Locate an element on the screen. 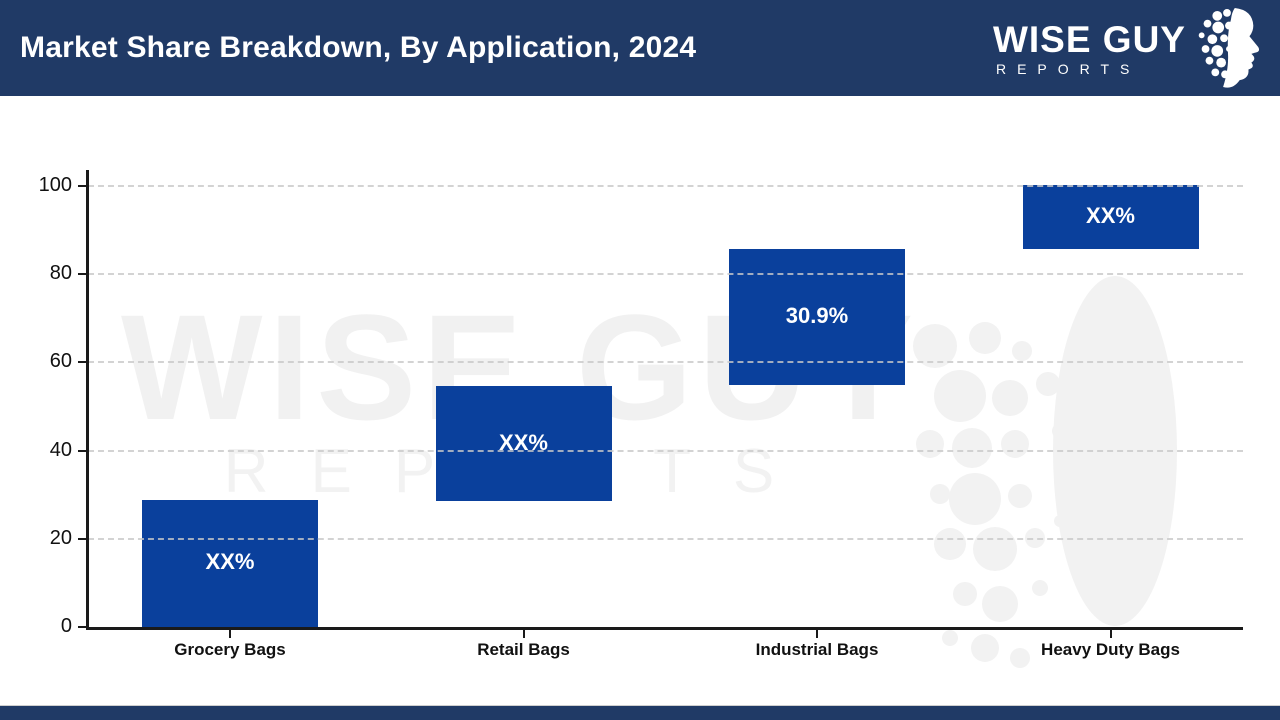 This screenshot has width=1280, height=720. bar-value-label: 30.9% is located at coordinates (817, 315).